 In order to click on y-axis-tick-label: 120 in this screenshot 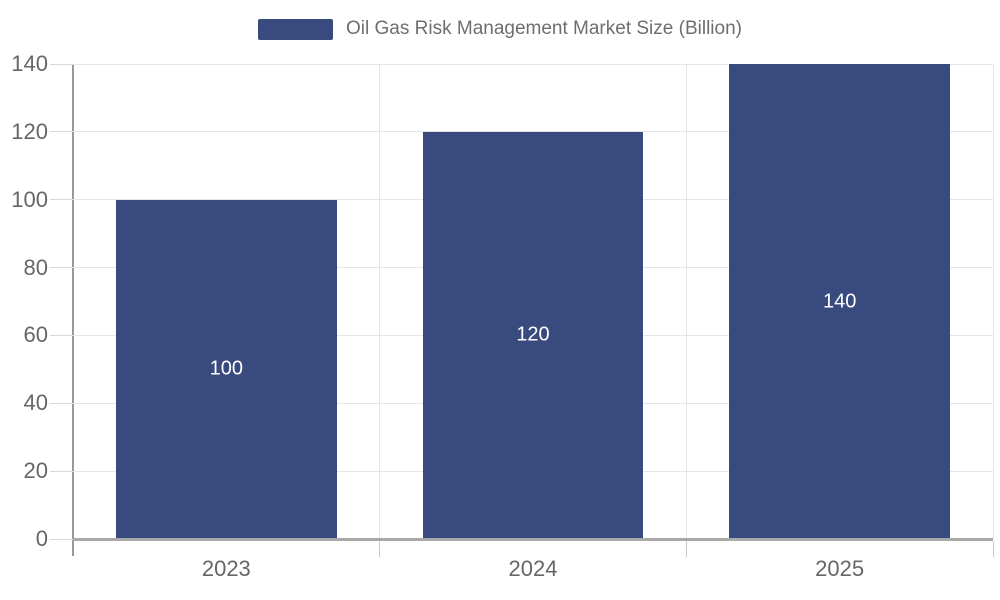, I will do `click(29, 131)`.